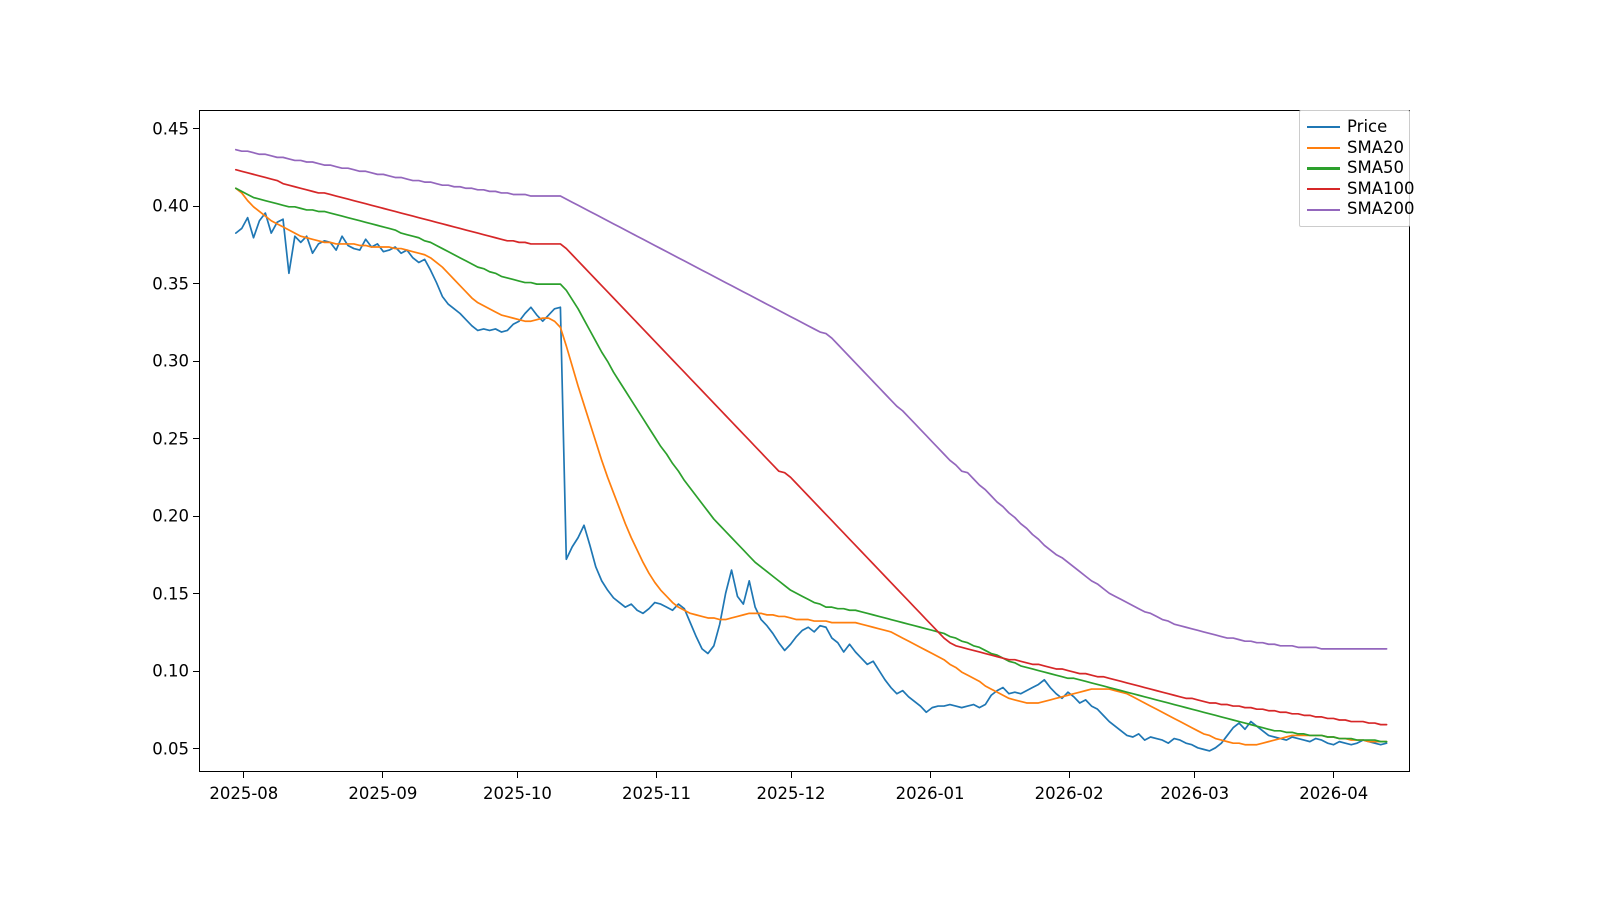 This screenshot has width=1600, height=900. Describe the element at coordinates (170, 671) in the screenshot. I see `y-tick-label: 0.10` at that location.